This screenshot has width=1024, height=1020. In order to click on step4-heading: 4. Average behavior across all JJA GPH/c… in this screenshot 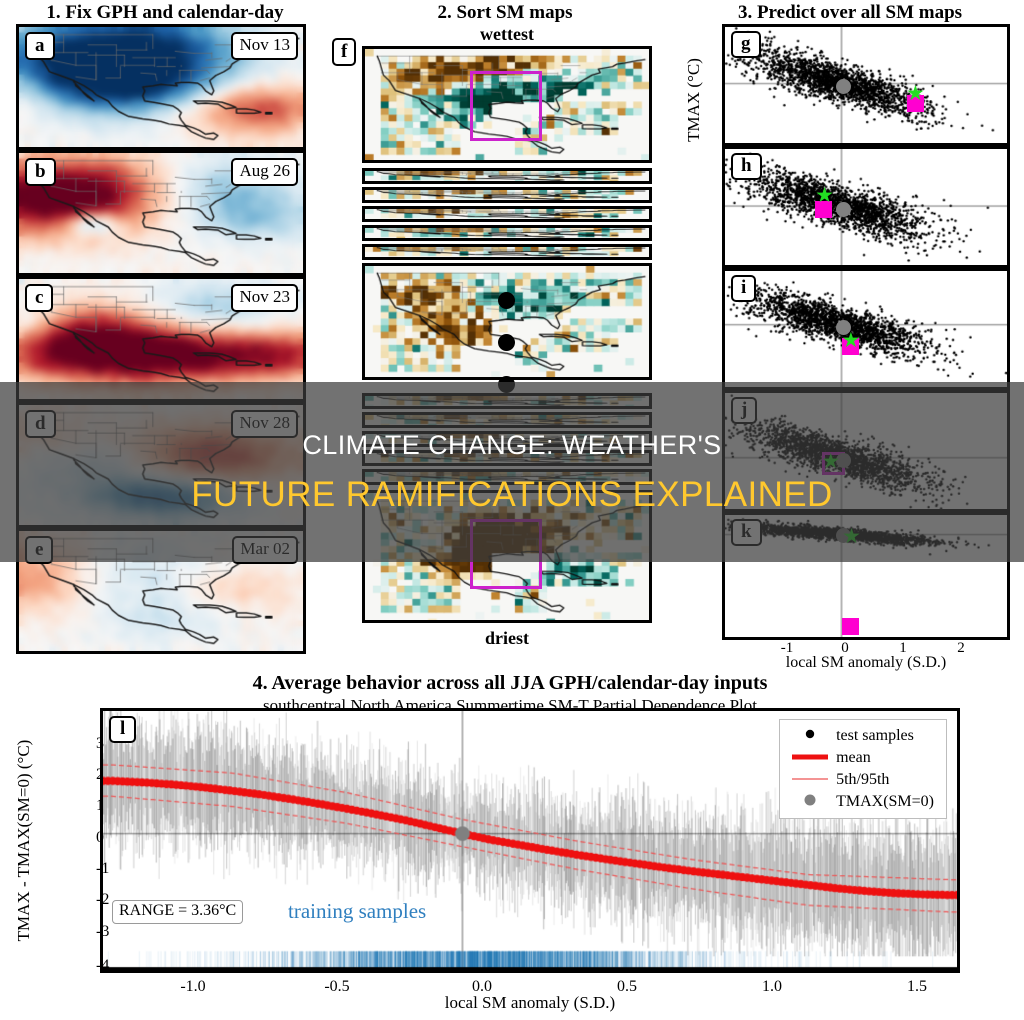, I will do `click(510, 683)`.